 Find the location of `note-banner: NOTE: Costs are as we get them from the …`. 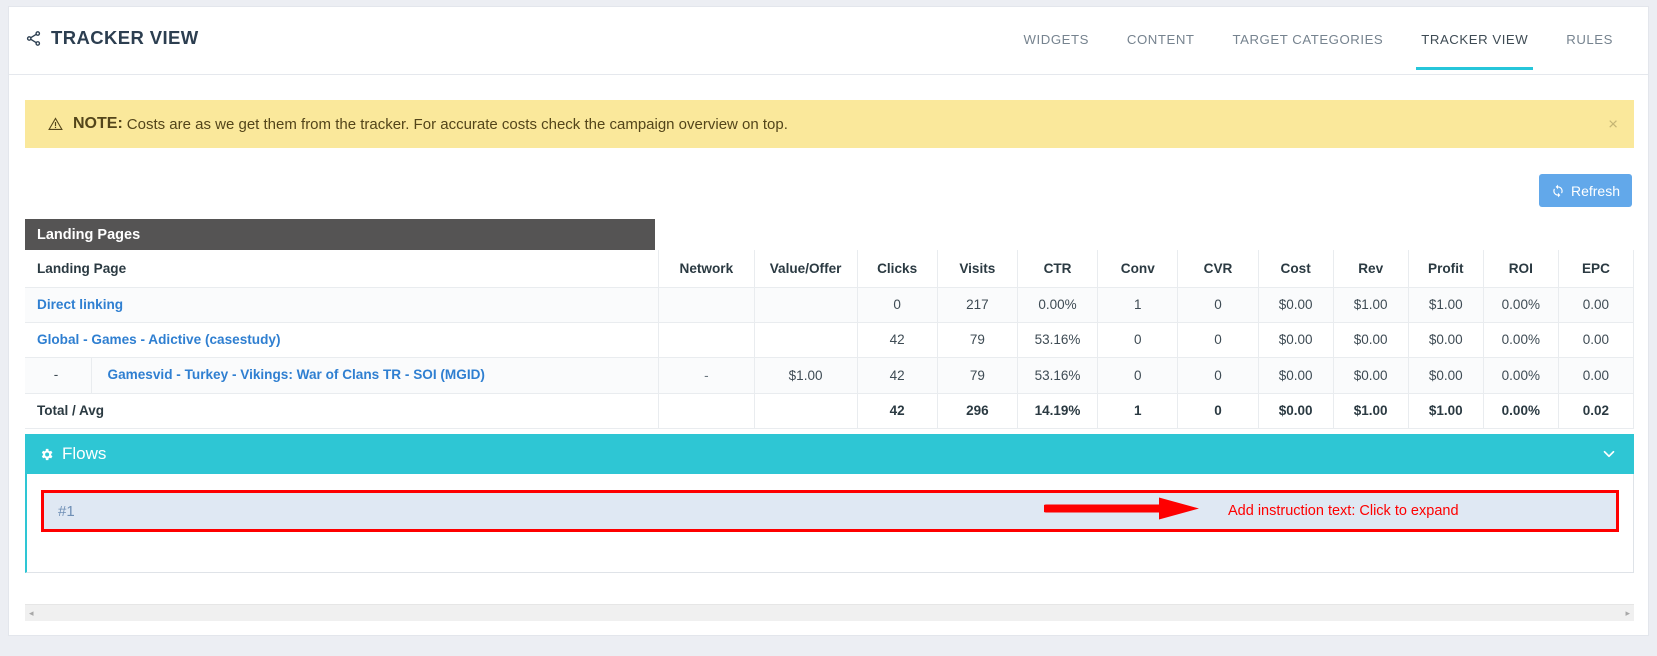

note-banner: NOTE: Costs are as we get them from the … is located at coordinates (829, 124).